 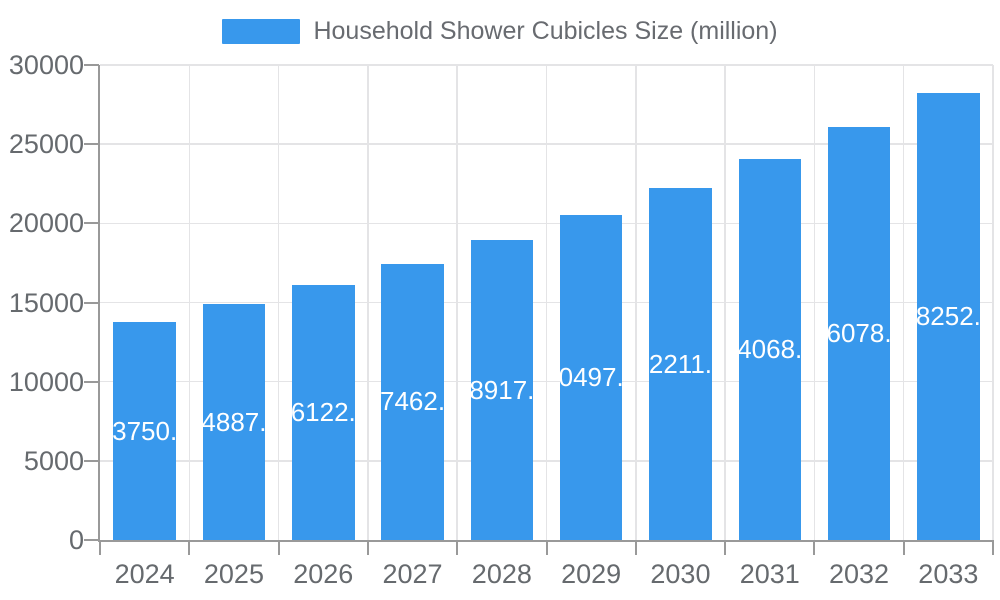 I want to click on bar-value-label: 8917., so click(x=502, y=389).